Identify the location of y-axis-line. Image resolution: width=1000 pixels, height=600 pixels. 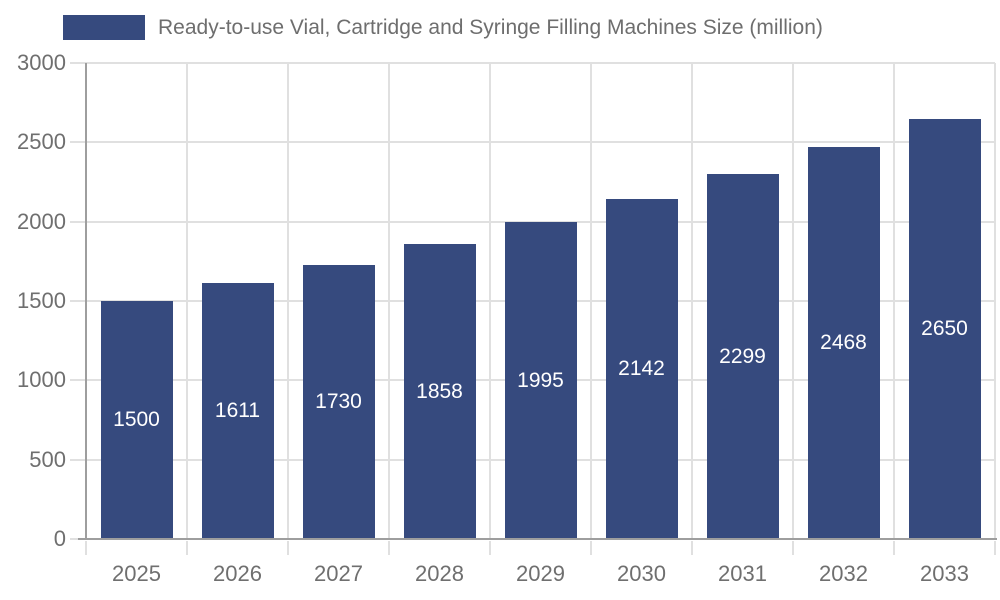
(86, 301).